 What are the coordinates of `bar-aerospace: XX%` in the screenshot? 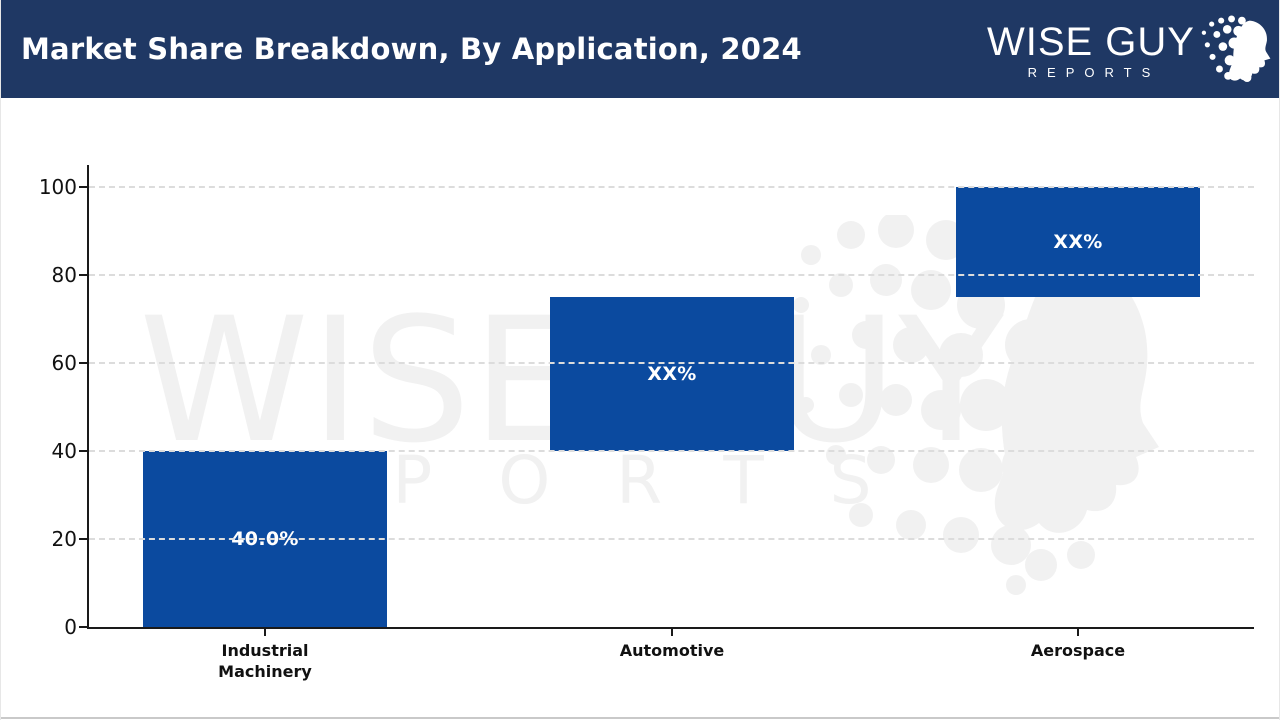 It's located at (1078, 242).